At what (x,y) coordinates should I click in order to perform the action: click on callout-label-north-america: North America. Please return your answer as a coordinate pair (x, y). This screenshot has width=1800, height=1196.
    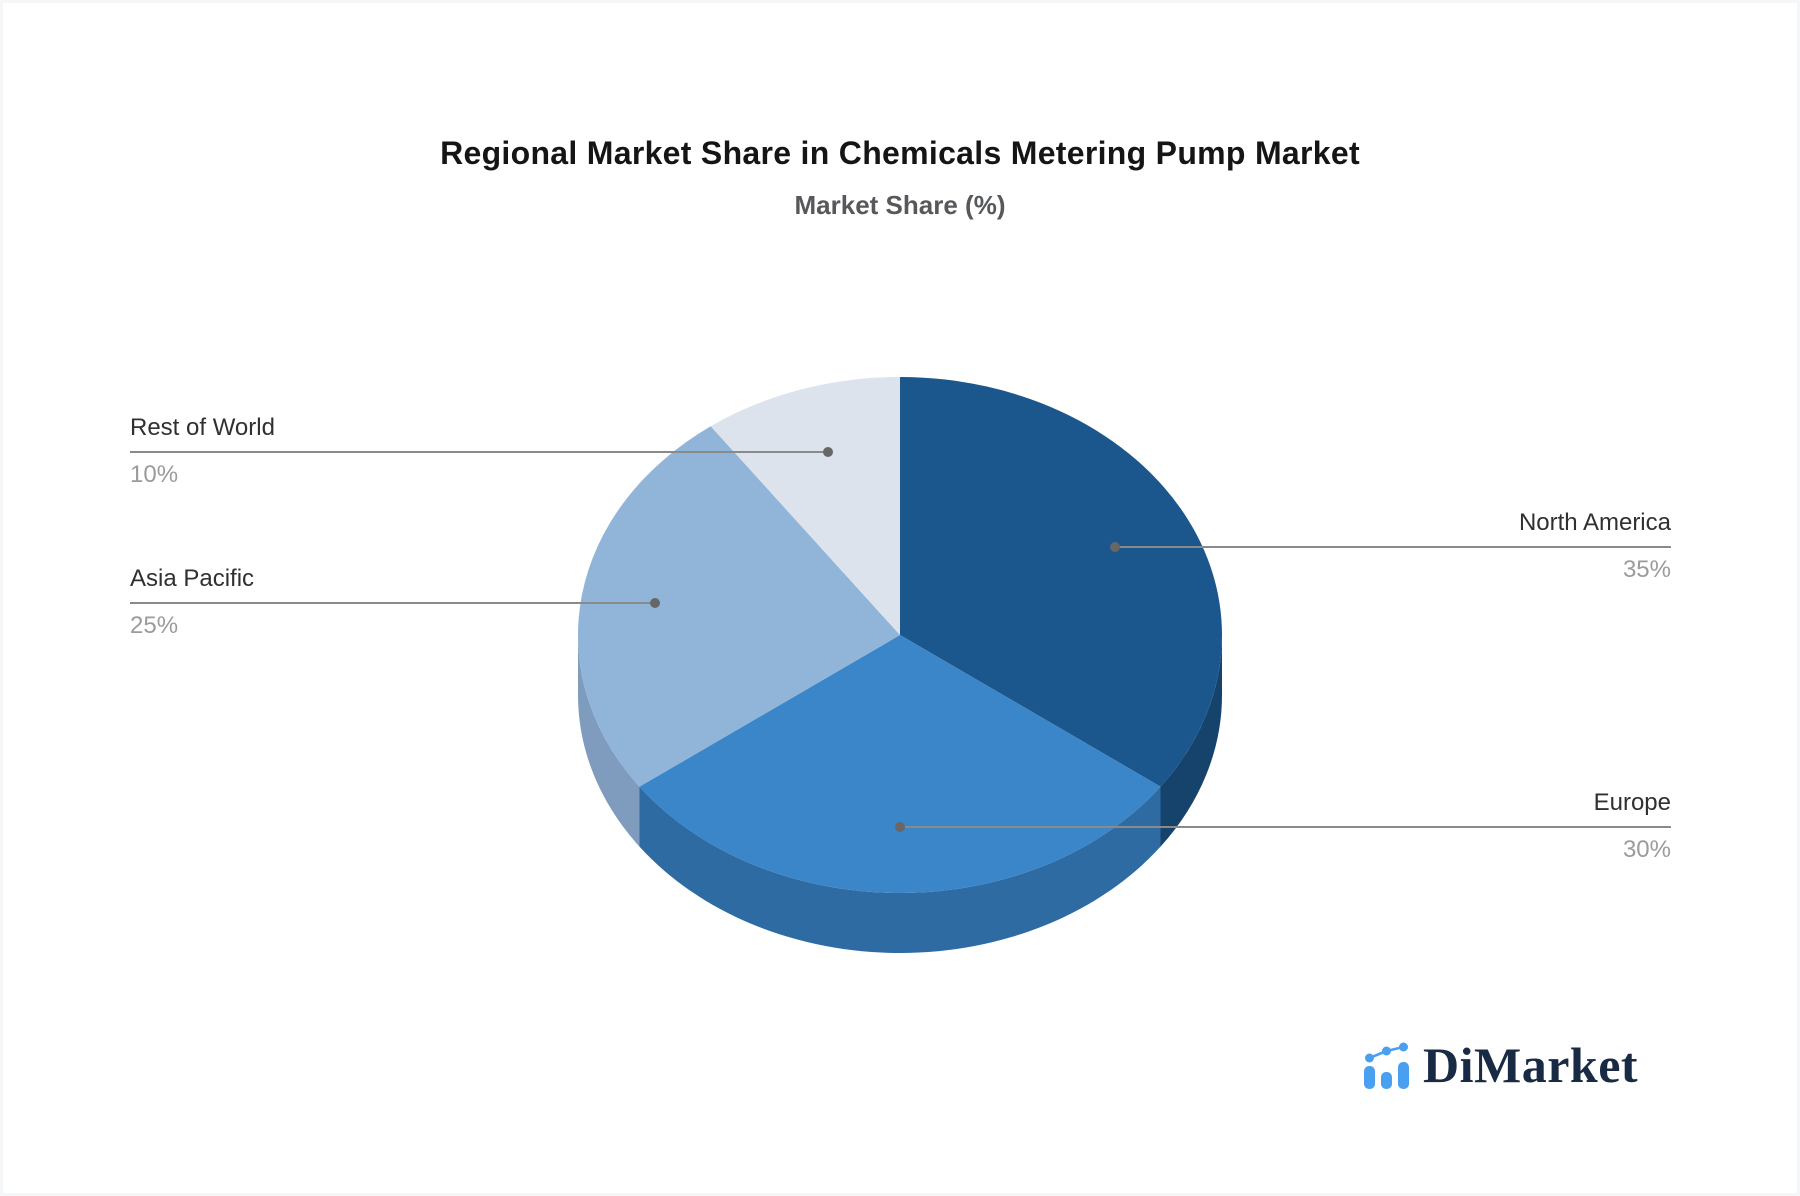
    Looking at the image, I should click on (1594, 522).